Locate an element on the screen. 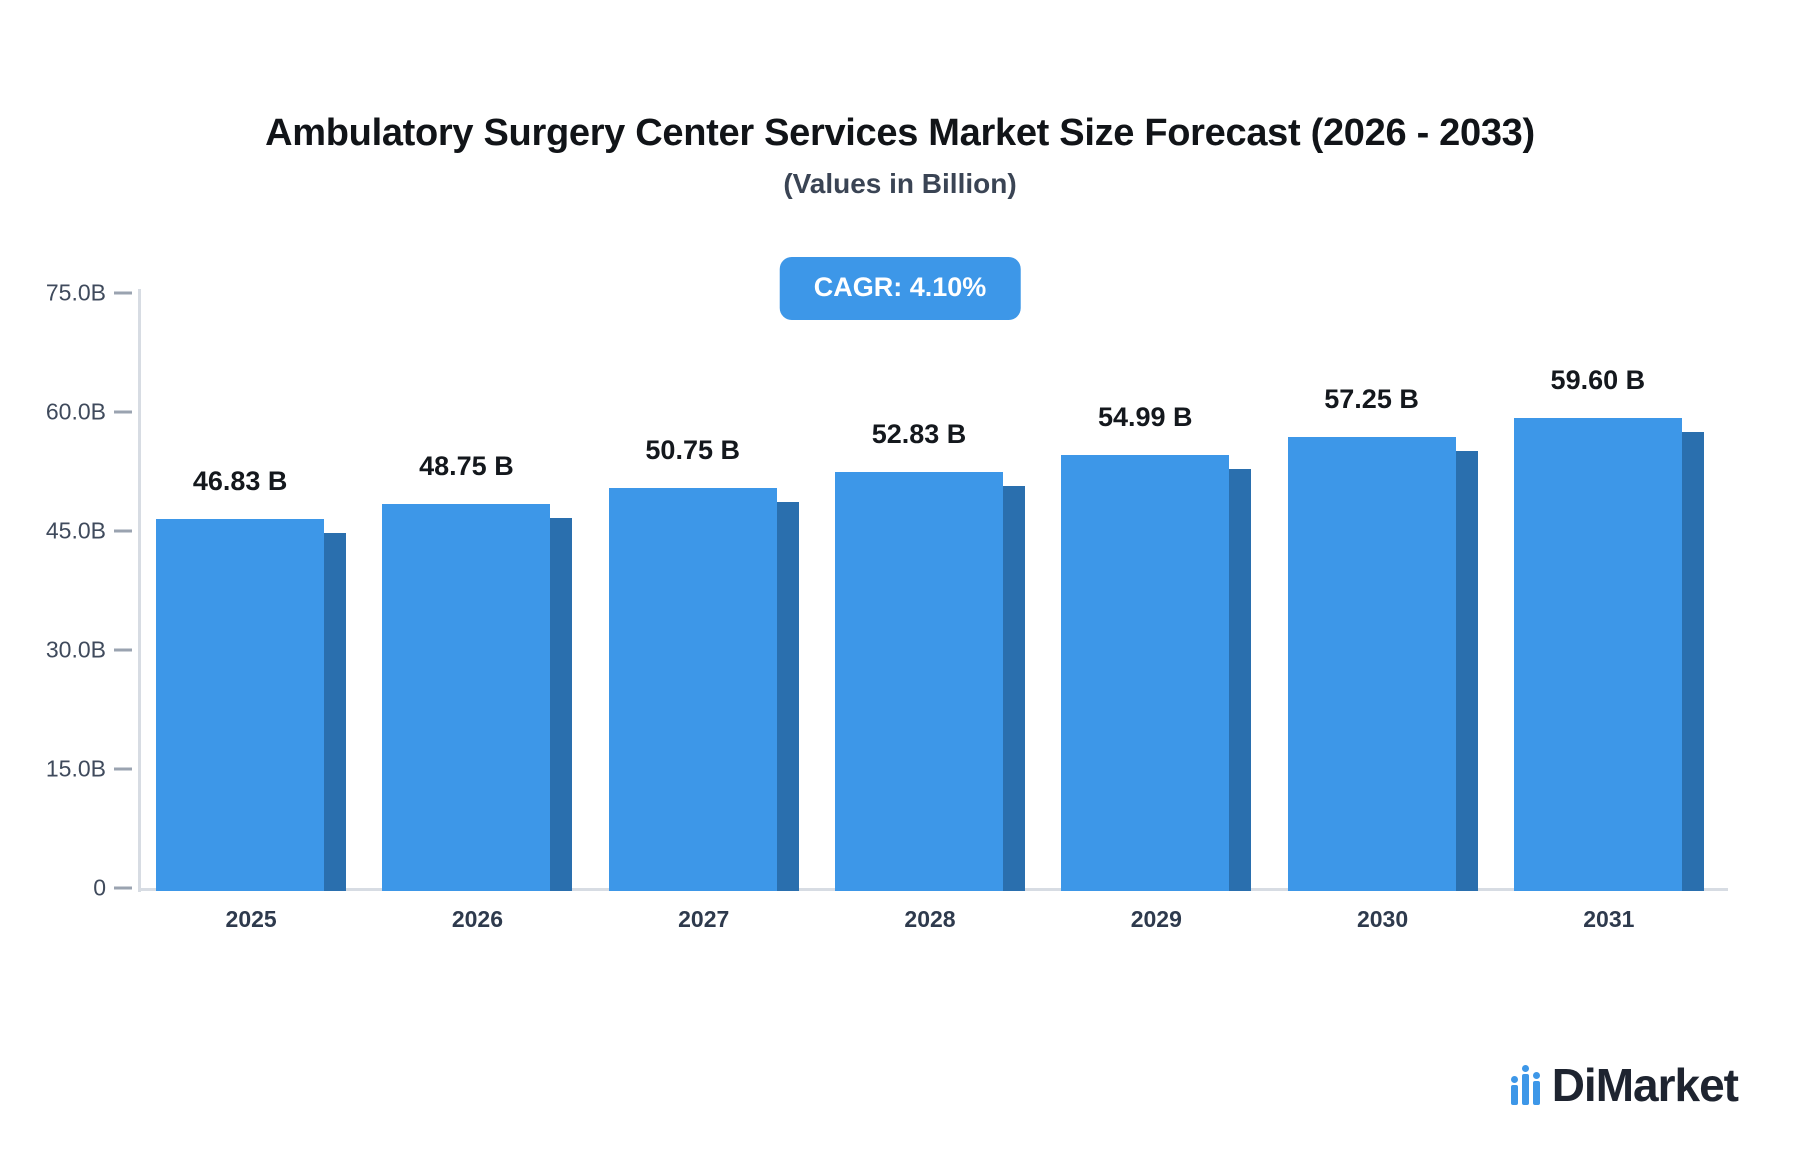 This screenshot has height=1156, width=1800. watermark-label: DiMarket is located at coordinates (1645, 1085).